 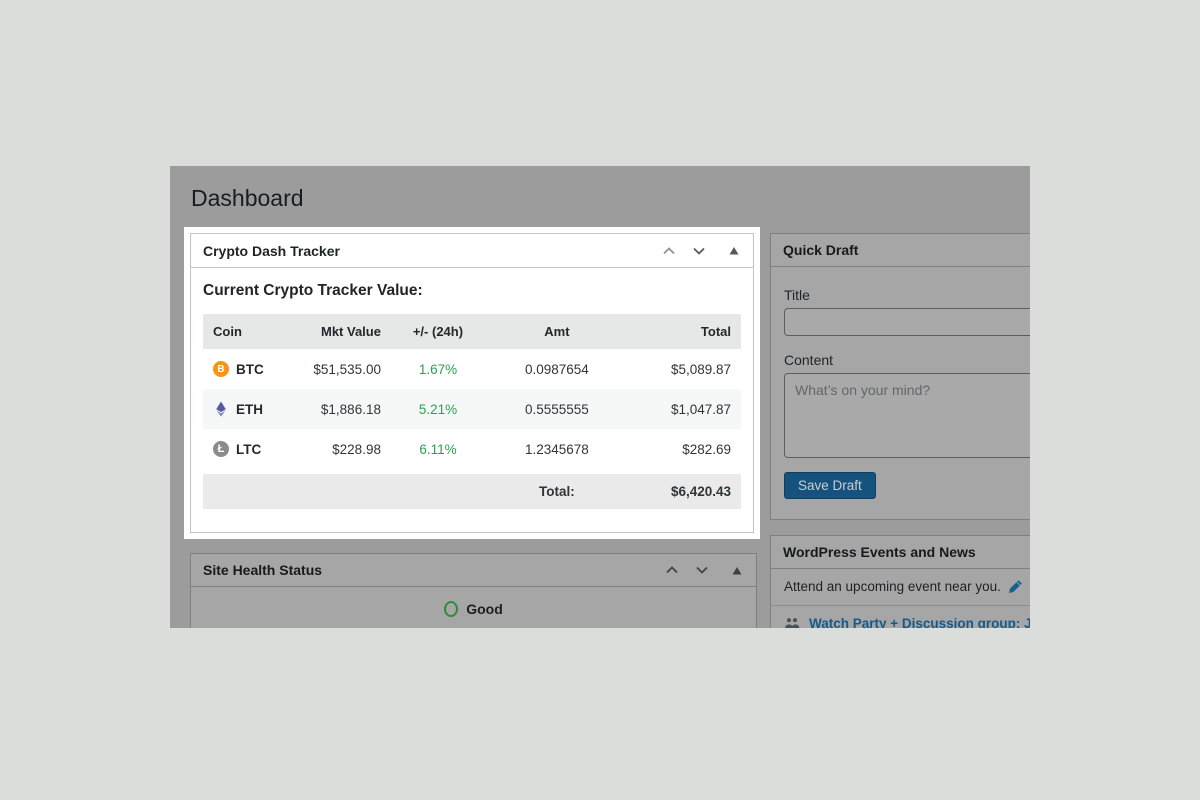 I want to click on col-header-total: Total, so click(x=684, y=331).